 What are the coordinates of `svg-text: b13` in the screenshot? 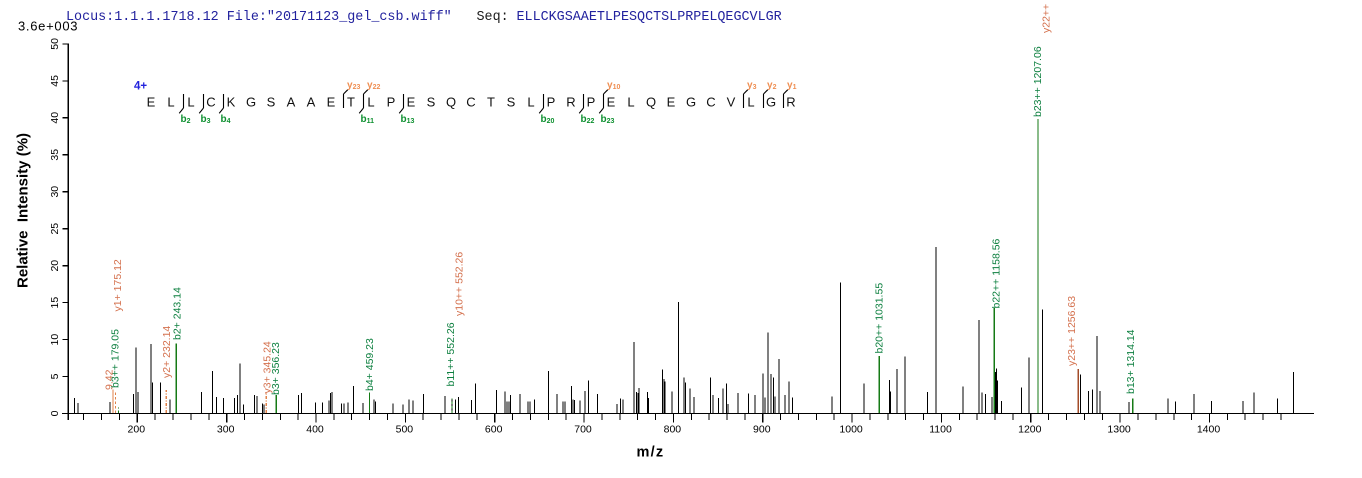 It's located at (408, 119).